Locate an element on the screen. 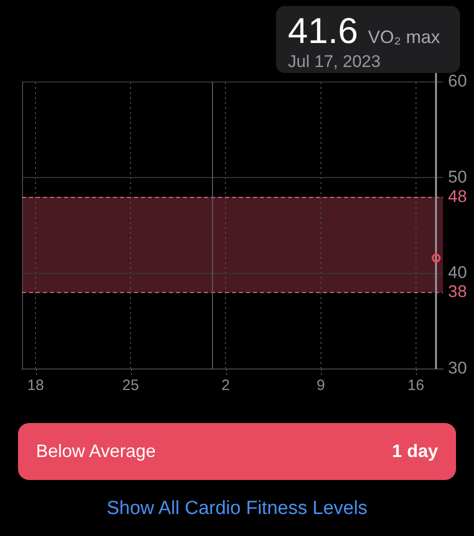 This screenshot has width=474, height=536. ref-line-label: 48 is located at coordinates (457, 196).